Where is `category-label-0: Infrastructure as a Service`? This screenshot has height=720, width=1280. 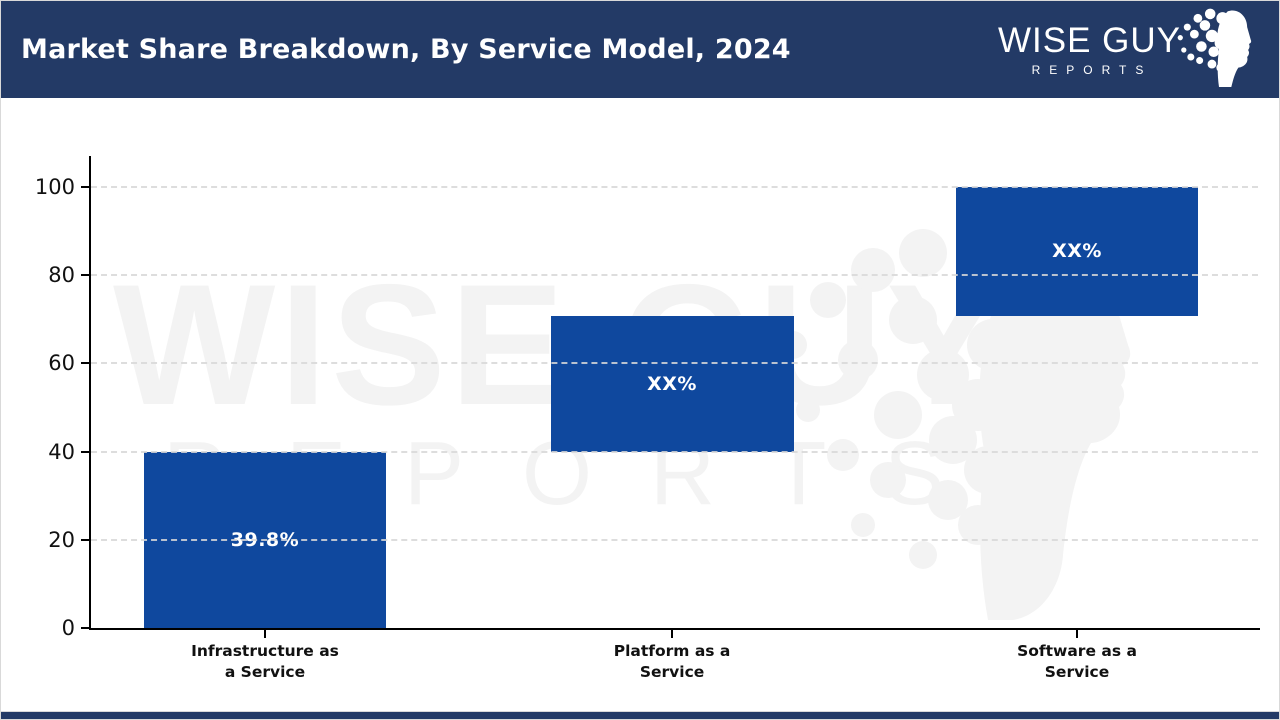
category-label-0: Infrastructure as a Service is located at coordinates (265, 661).